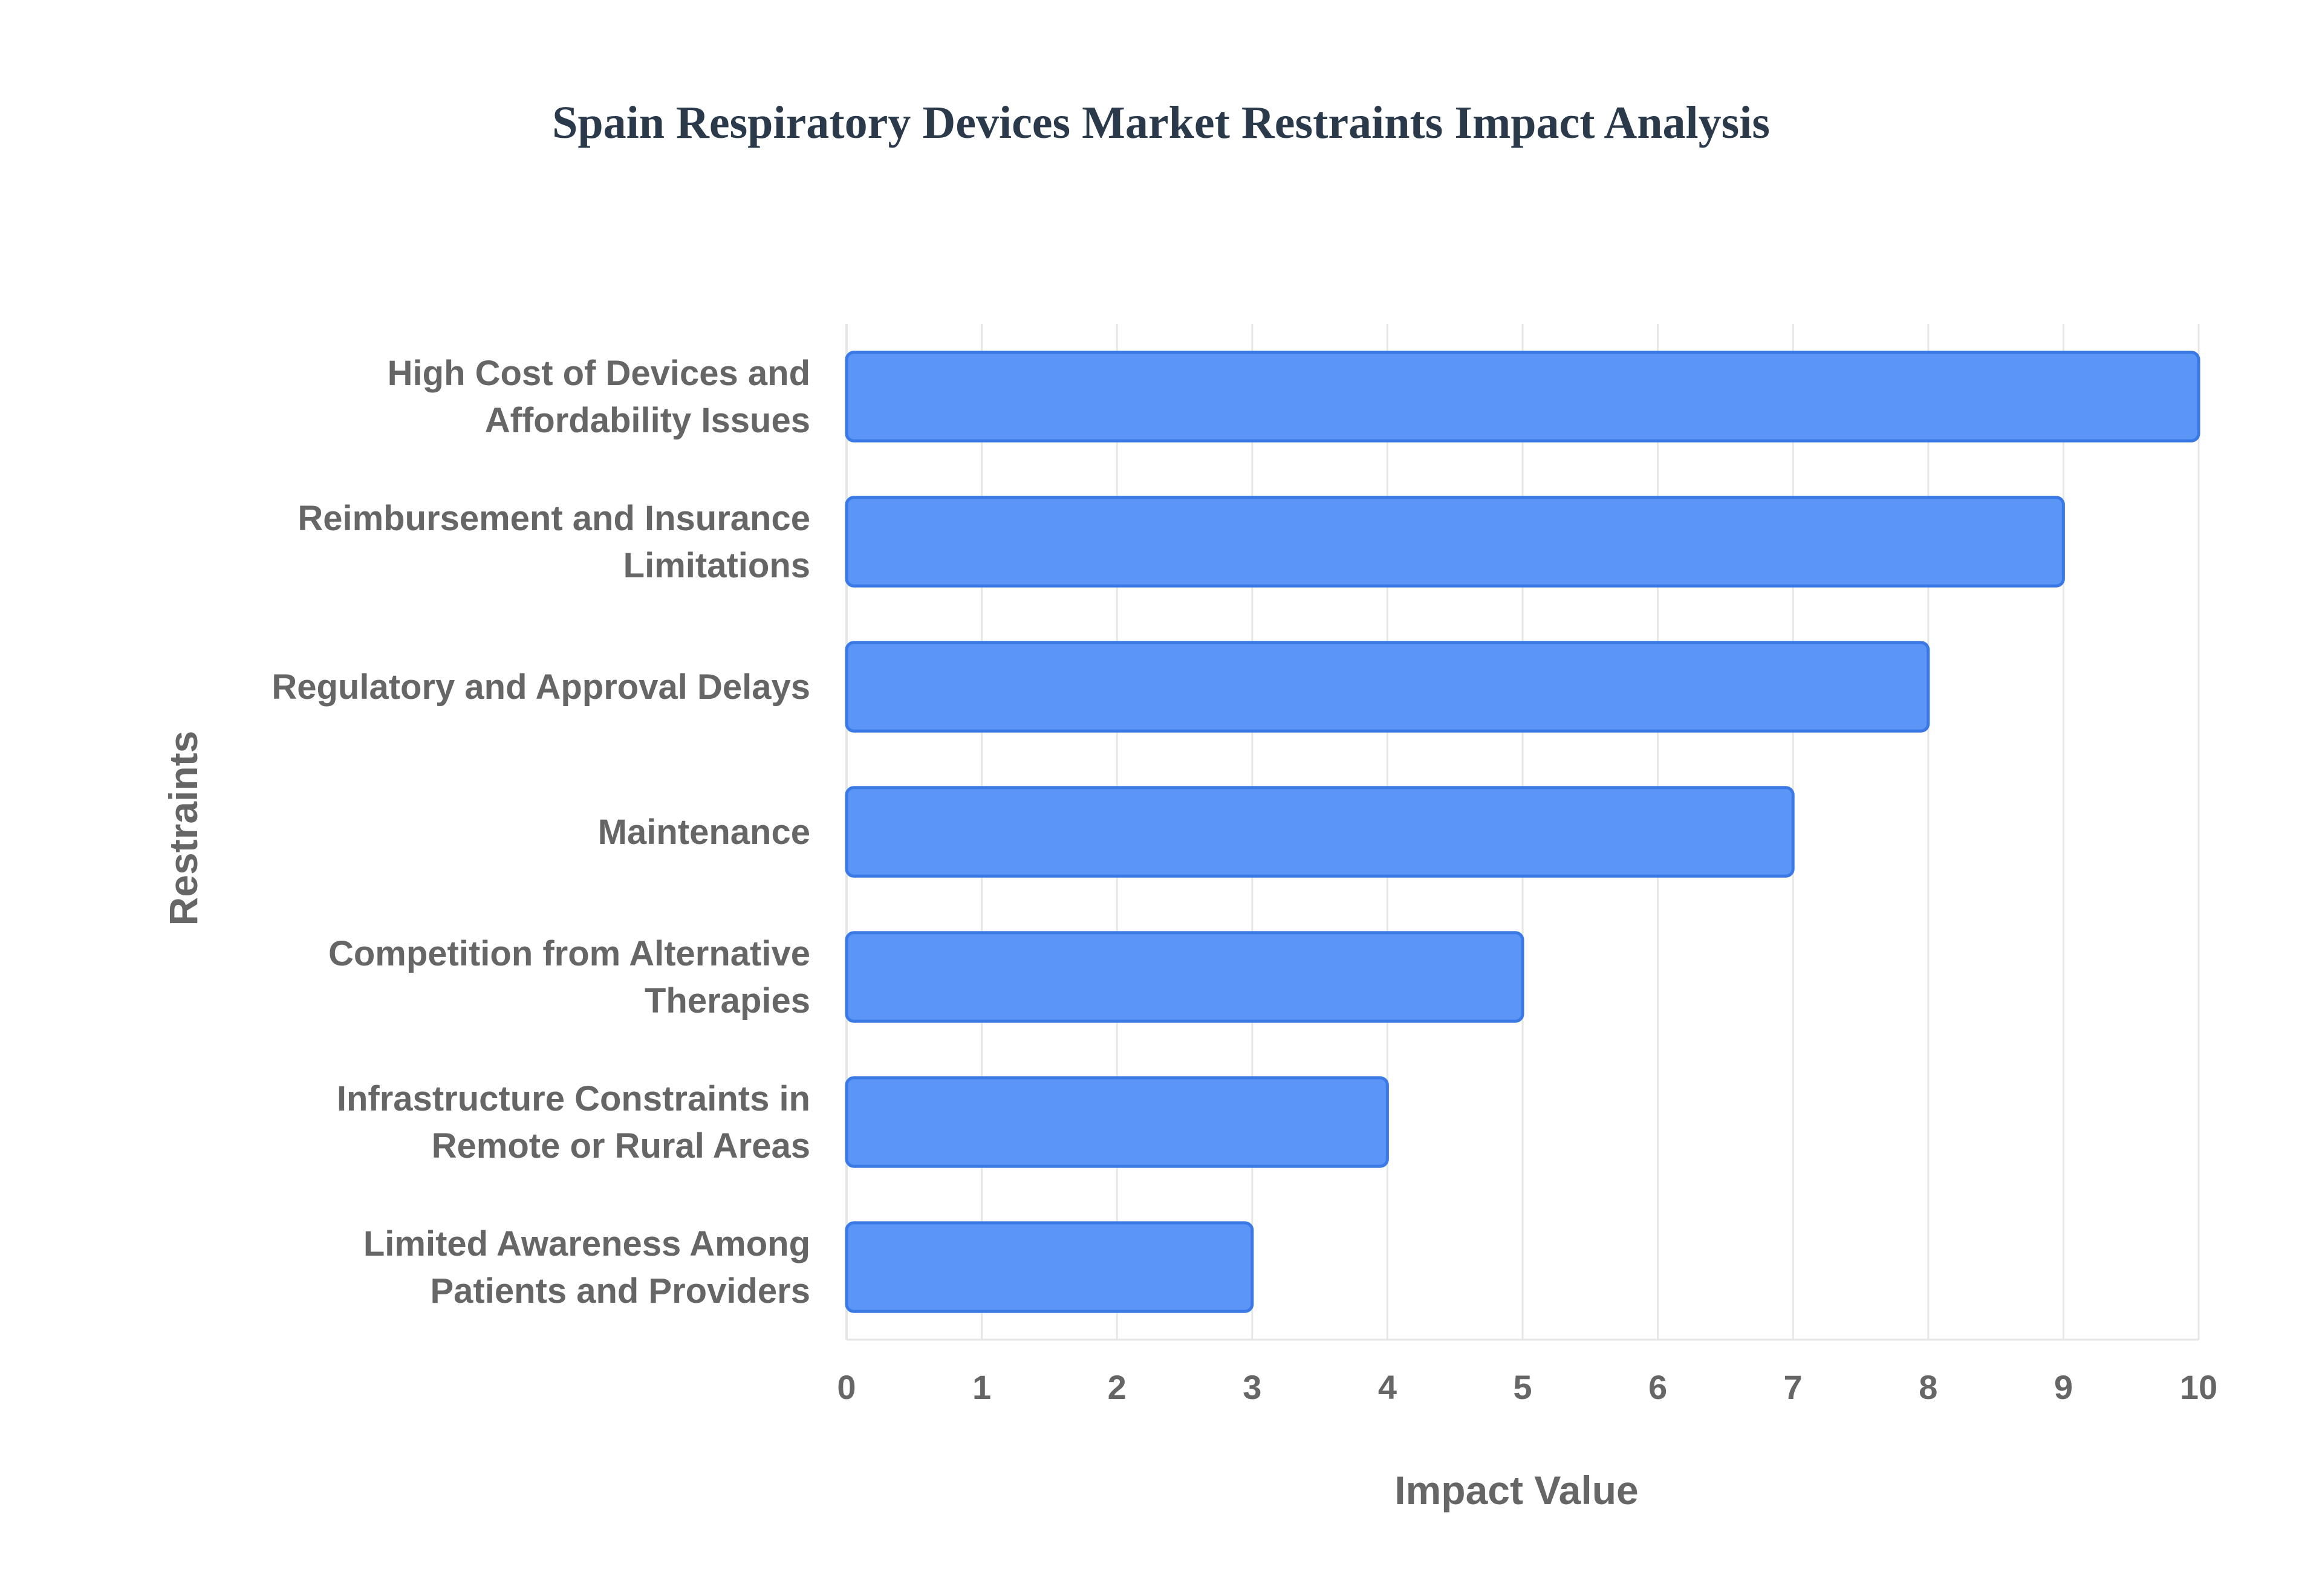 The width and height of the screenshot is (2322, 1596). I want to click on x-tick-labels: 0 1 2 3 4 5 6 7 8 9 10, so click(1527, 1387).